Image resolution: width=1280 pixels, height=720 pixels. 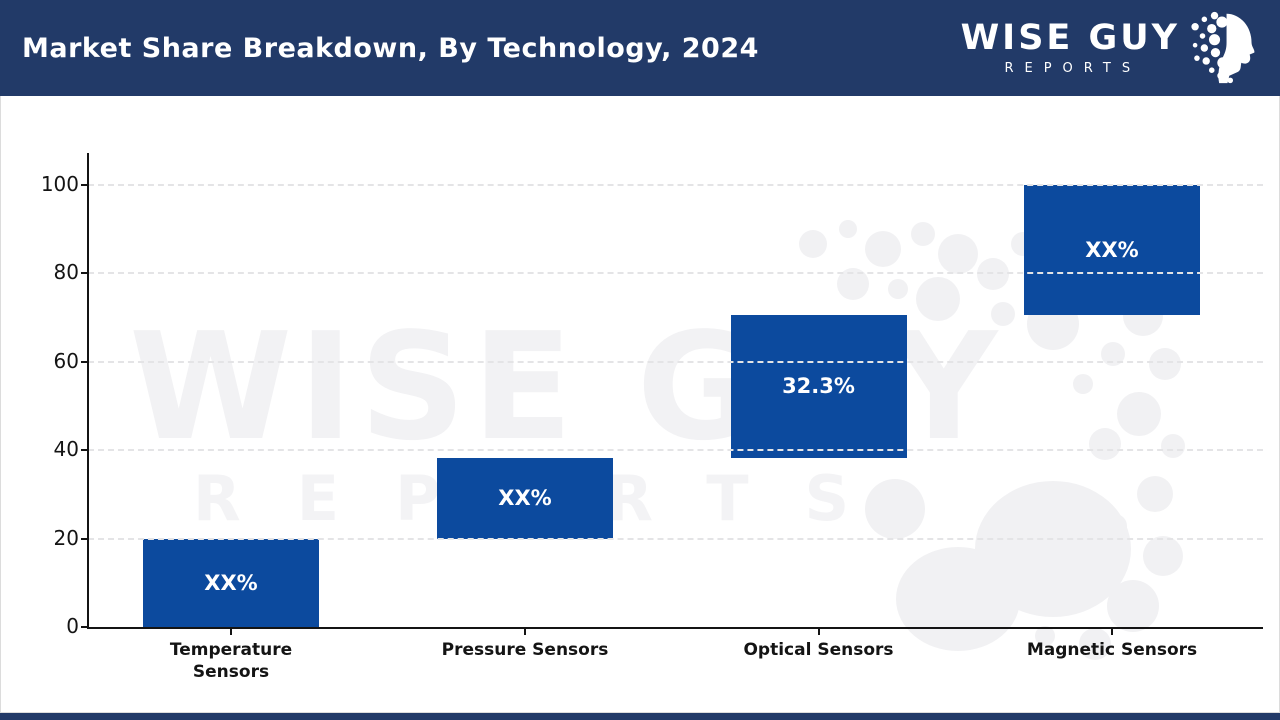 What do you see at coordinates (66, 449) in the screenshot?
I see `y-axis-tick-label: 40` at bounding box center [66, 449].